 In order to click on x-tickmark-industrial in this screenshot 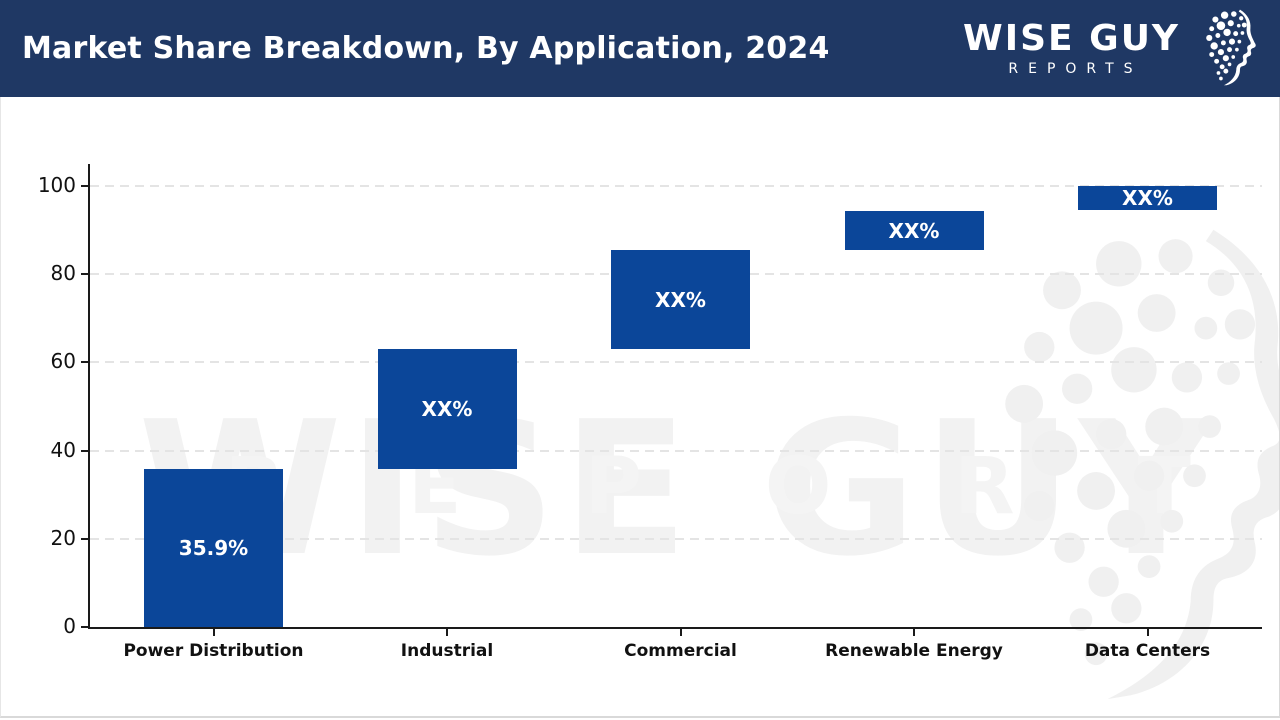, I will do `click(447, 632)`.